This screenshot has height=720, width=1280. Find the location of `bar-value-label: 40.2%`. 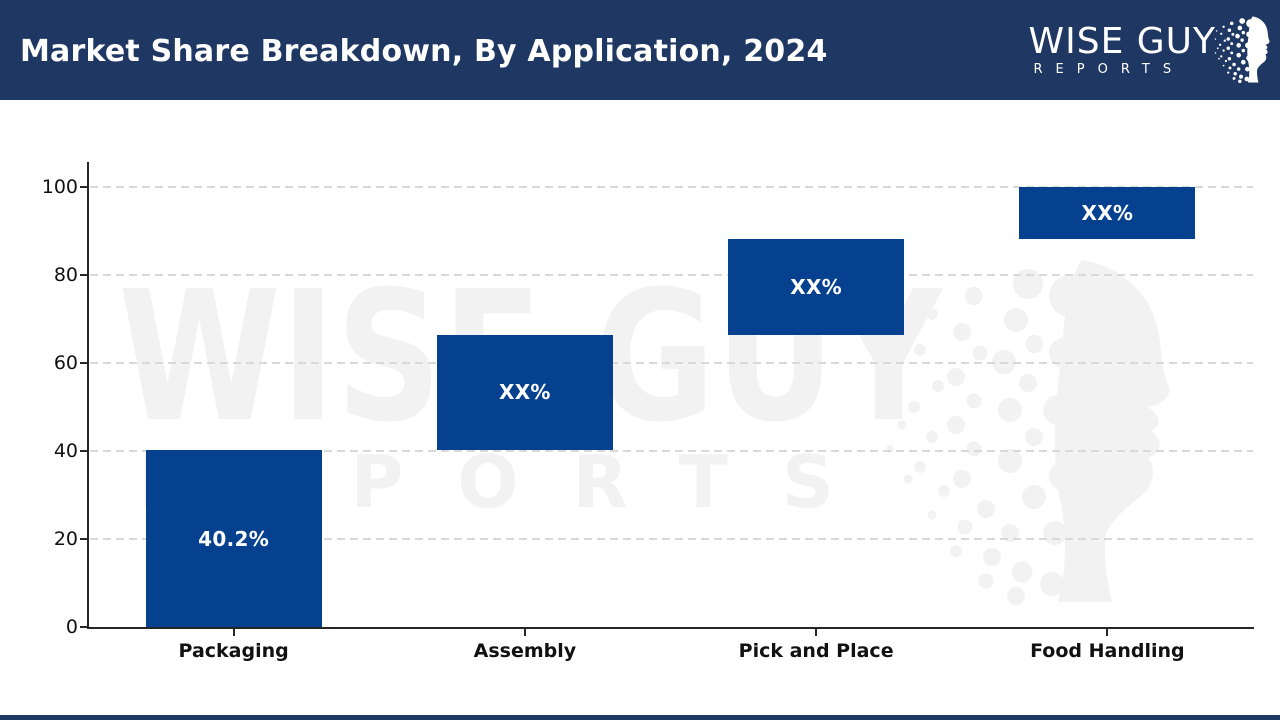

bar-value-label: 40.2% is located at coordinates (234, 538).